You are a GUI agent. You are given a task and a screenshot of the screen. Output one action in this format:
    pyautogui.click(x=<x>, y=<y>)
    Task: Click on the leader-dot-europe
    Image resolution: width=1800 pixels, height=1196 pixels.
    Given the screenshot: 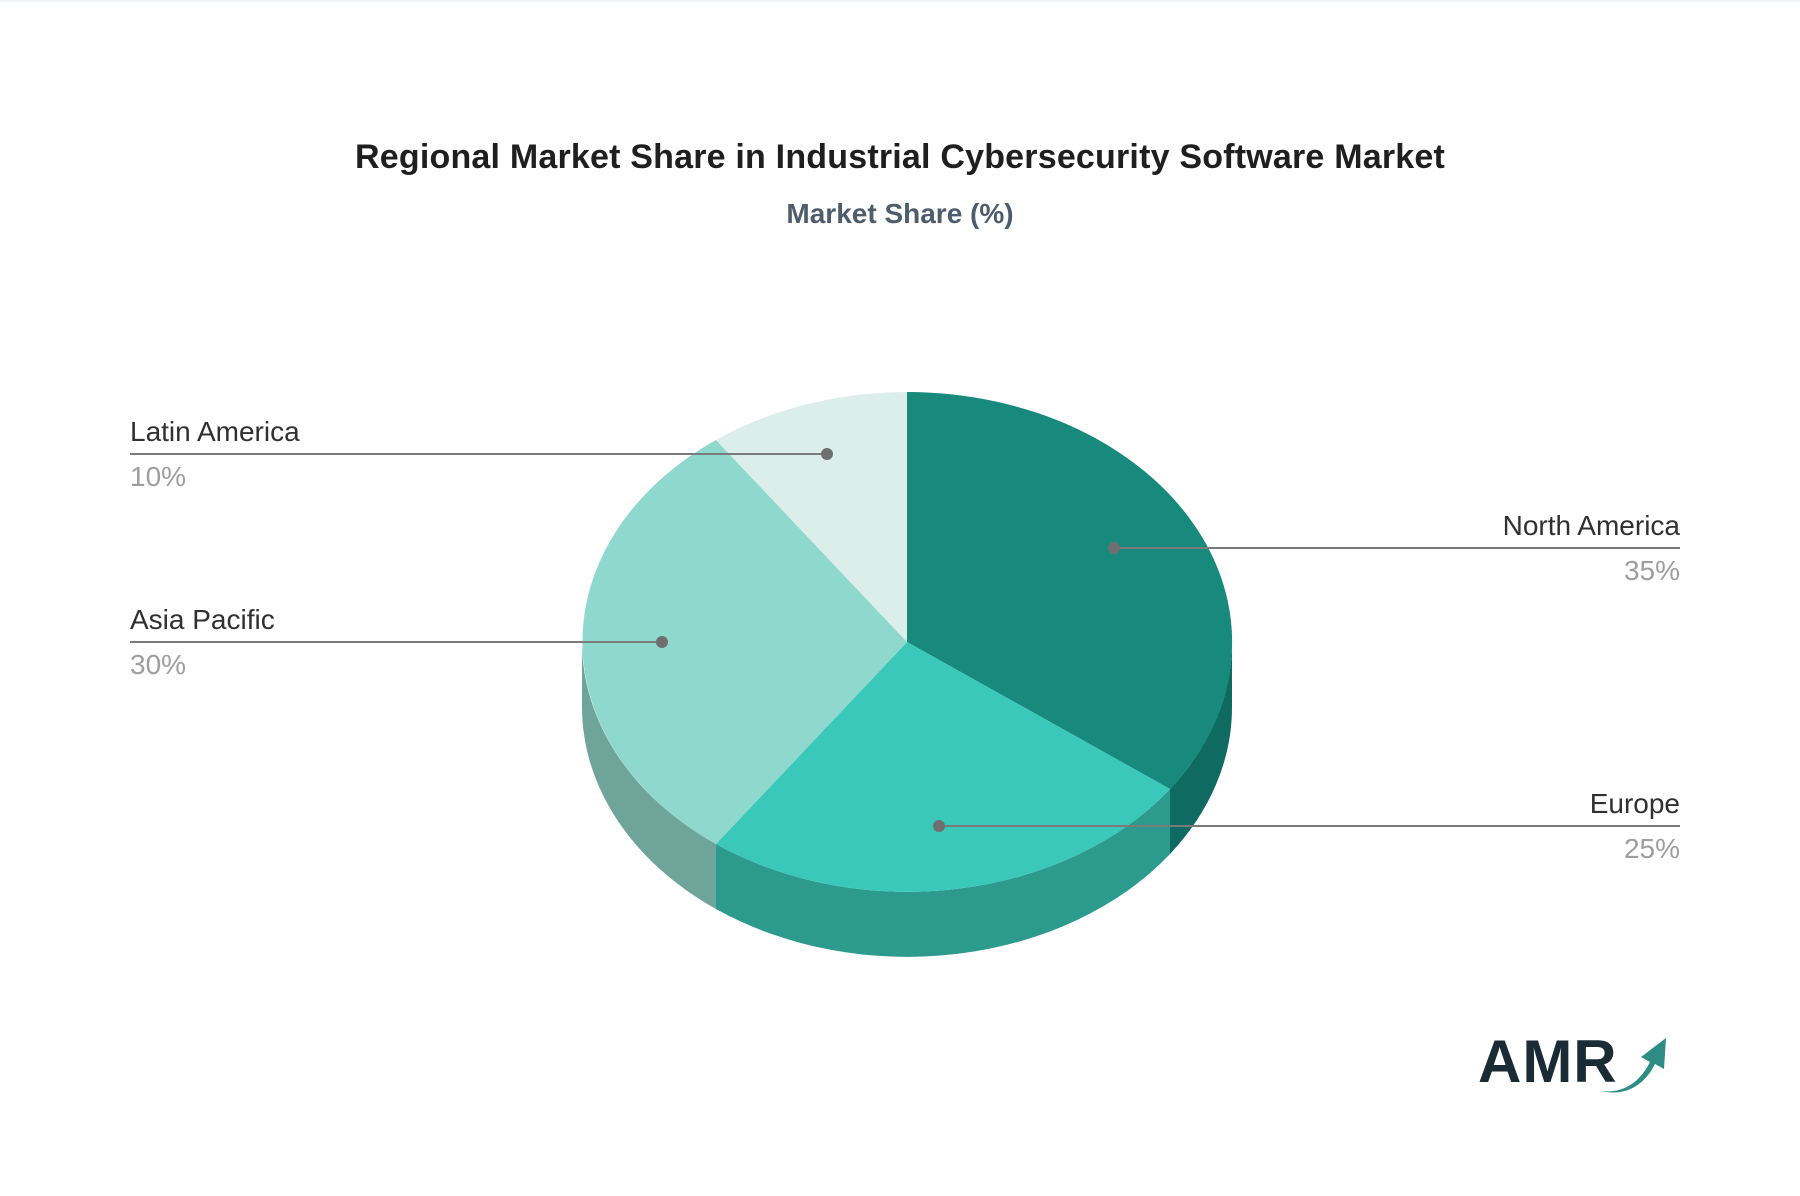 What is the action you would take?
    pyautogui.click(x=939, y=826)
    